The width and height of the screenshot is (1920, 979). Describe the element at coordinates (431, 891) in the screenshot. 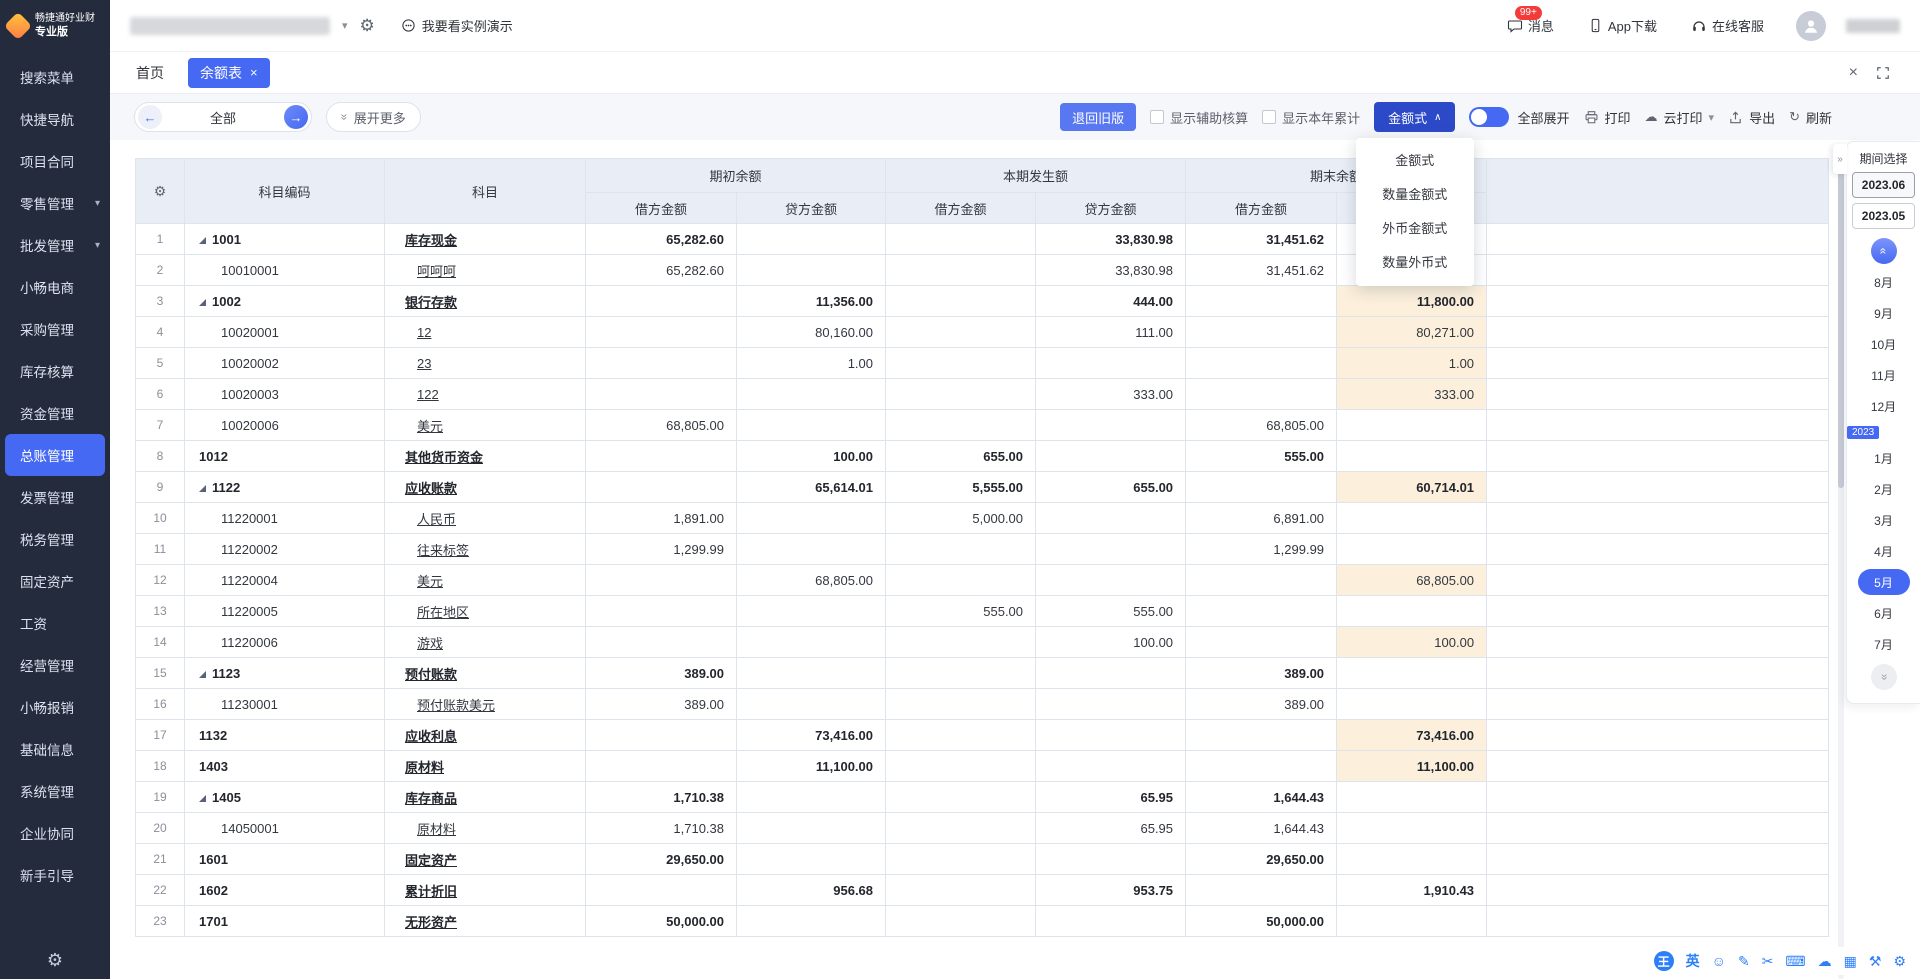

I see `subject-link: 累计折旧` at that location.